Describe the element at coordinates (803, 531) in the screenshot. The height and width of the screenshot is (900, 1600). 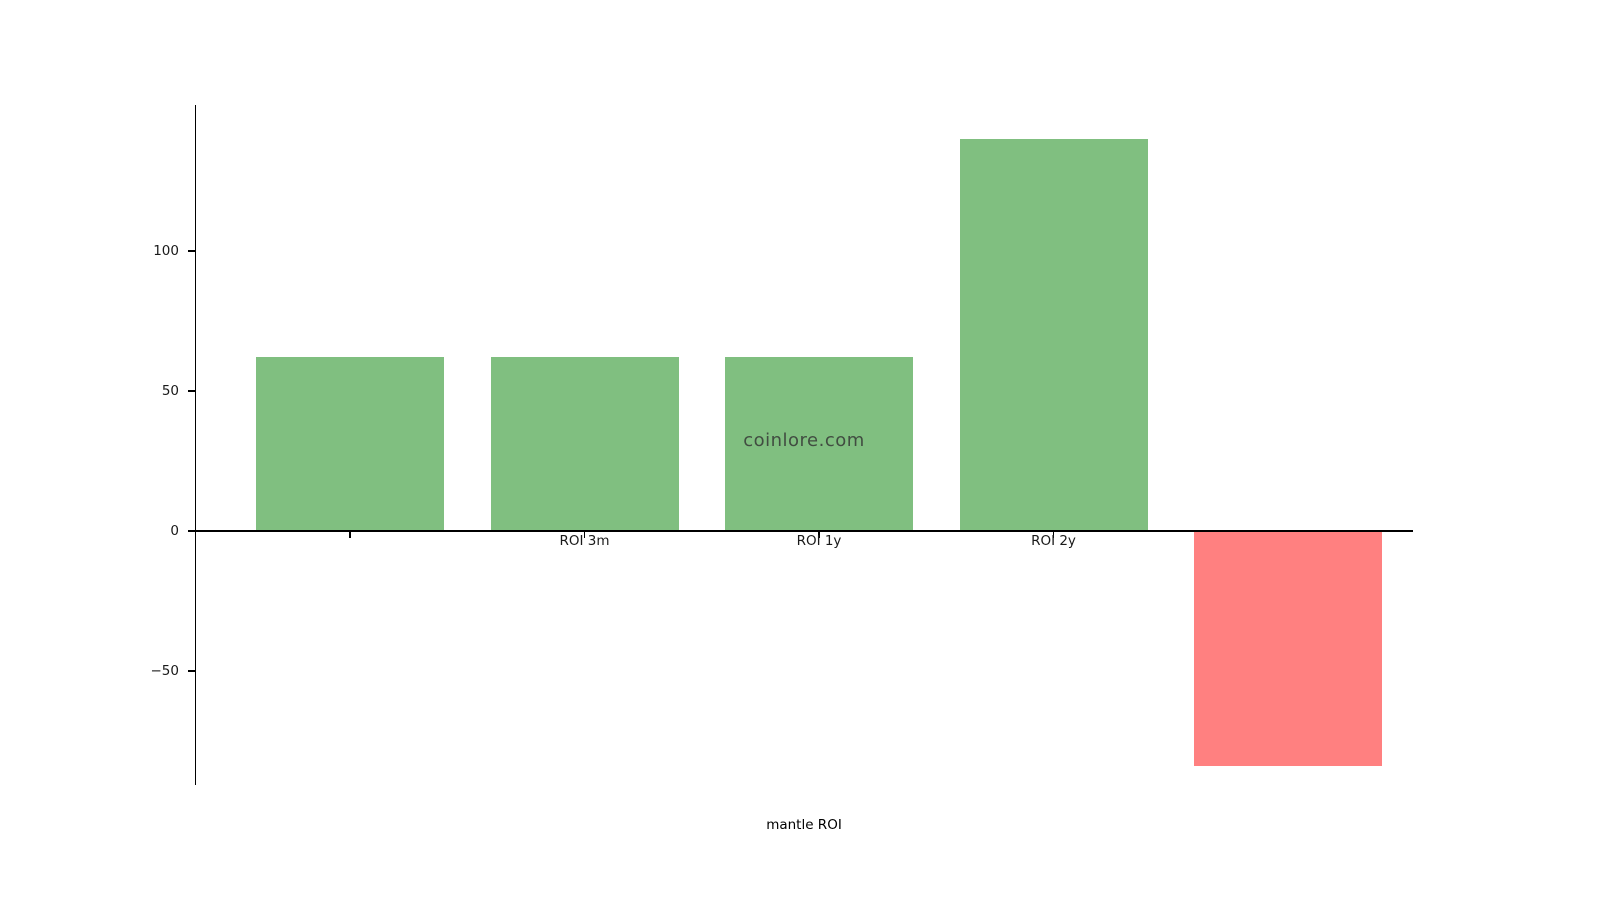
I see `x-axis-line` at that location.